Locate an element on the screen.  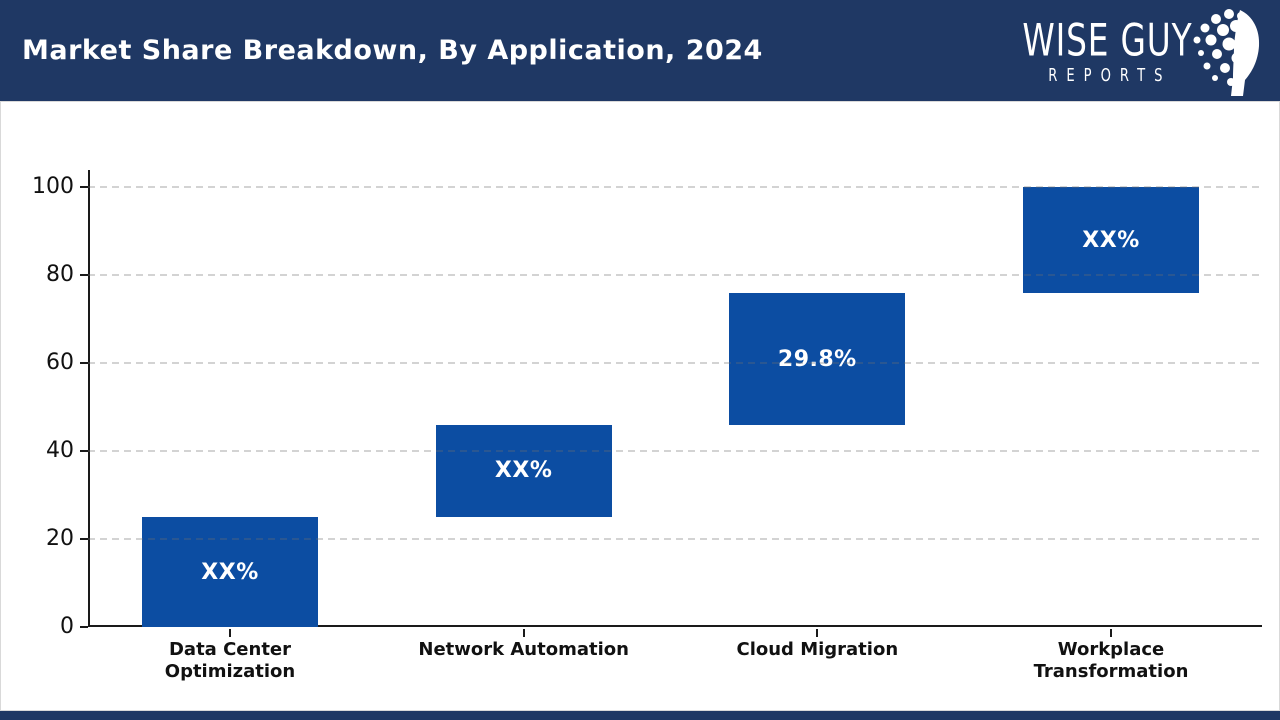
category-label: Network Automation is located at coordinates (523, 649).